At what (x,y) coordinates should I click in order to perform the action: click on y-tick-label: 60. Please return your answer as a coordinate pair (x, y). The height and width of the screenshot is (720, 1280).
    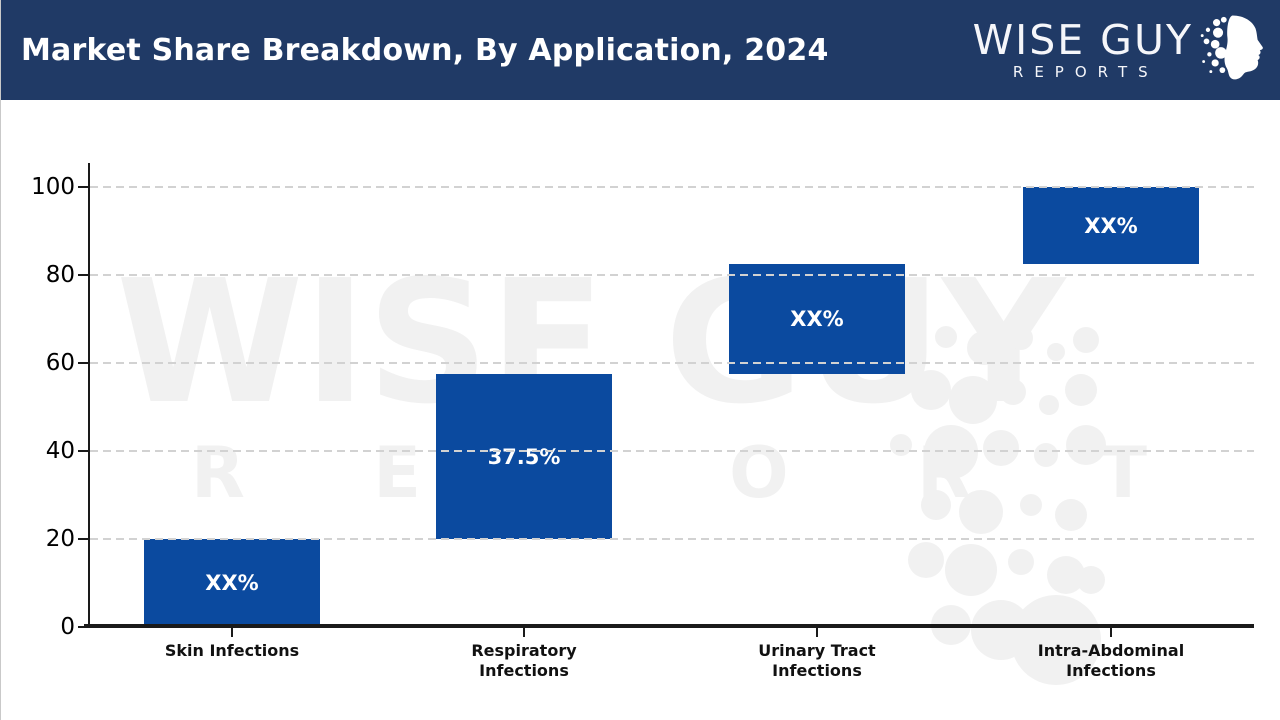
    Looking at the image, I should click on (60, 363).